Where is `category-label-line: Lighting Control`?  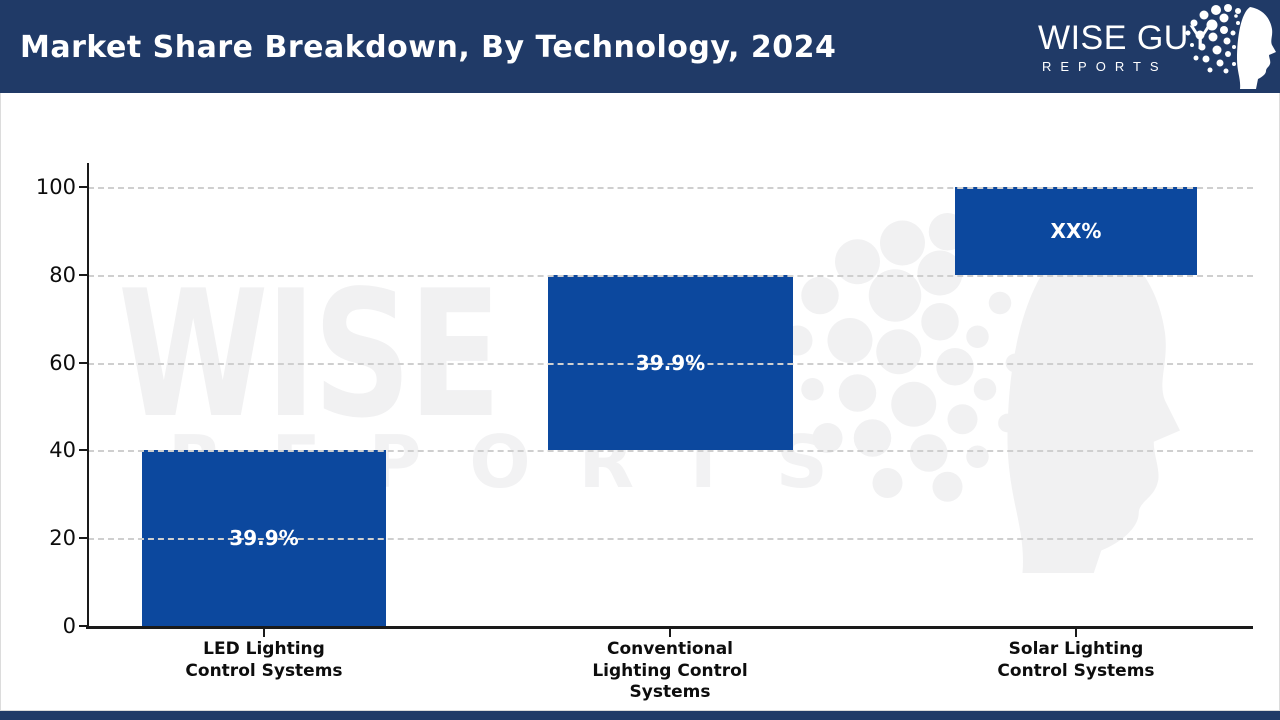
category-label-line: Lighting Control is located at coordinates (670, 670).